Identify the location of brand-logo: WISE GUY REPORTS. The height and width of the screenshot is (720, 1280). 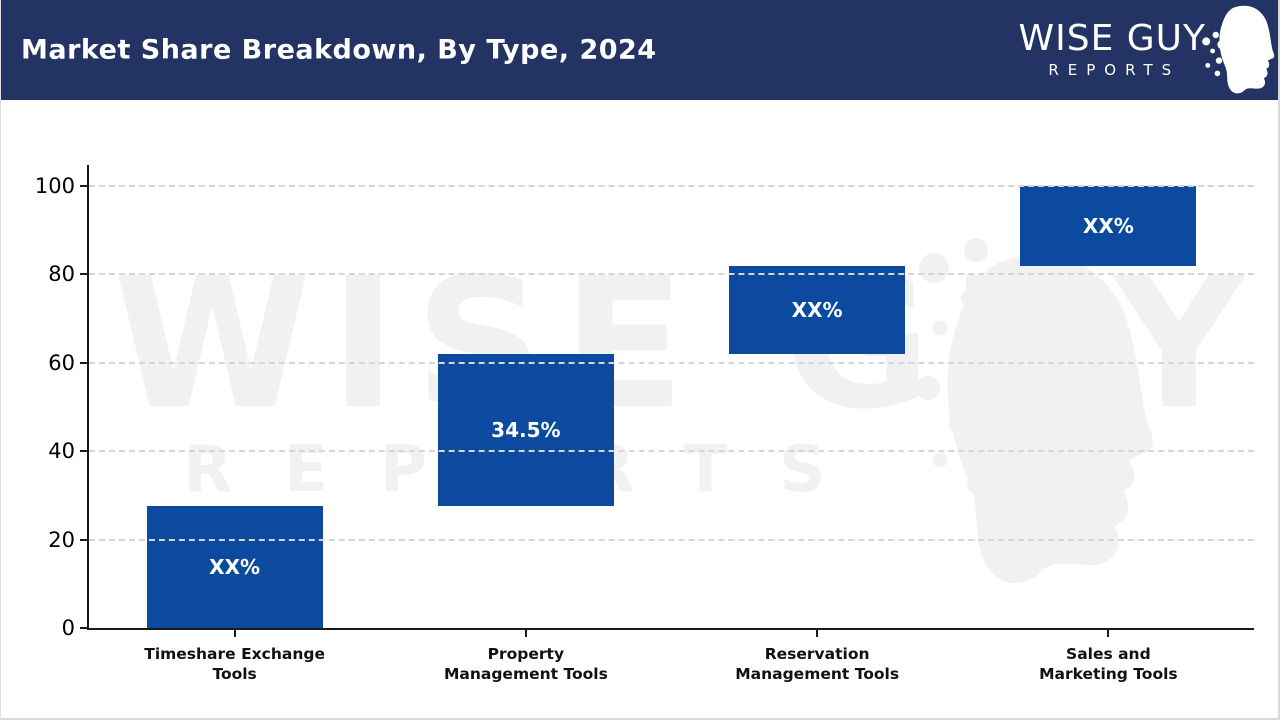
(1149, 50).